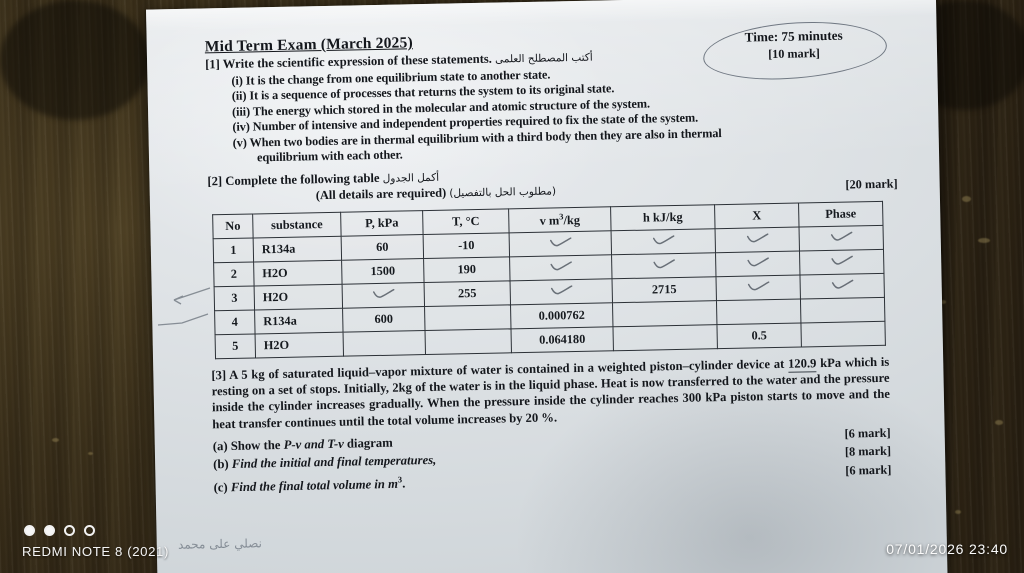 This screenshot has height=573, width=1024. I want to click on q1-number: [1], so click(212, 64).